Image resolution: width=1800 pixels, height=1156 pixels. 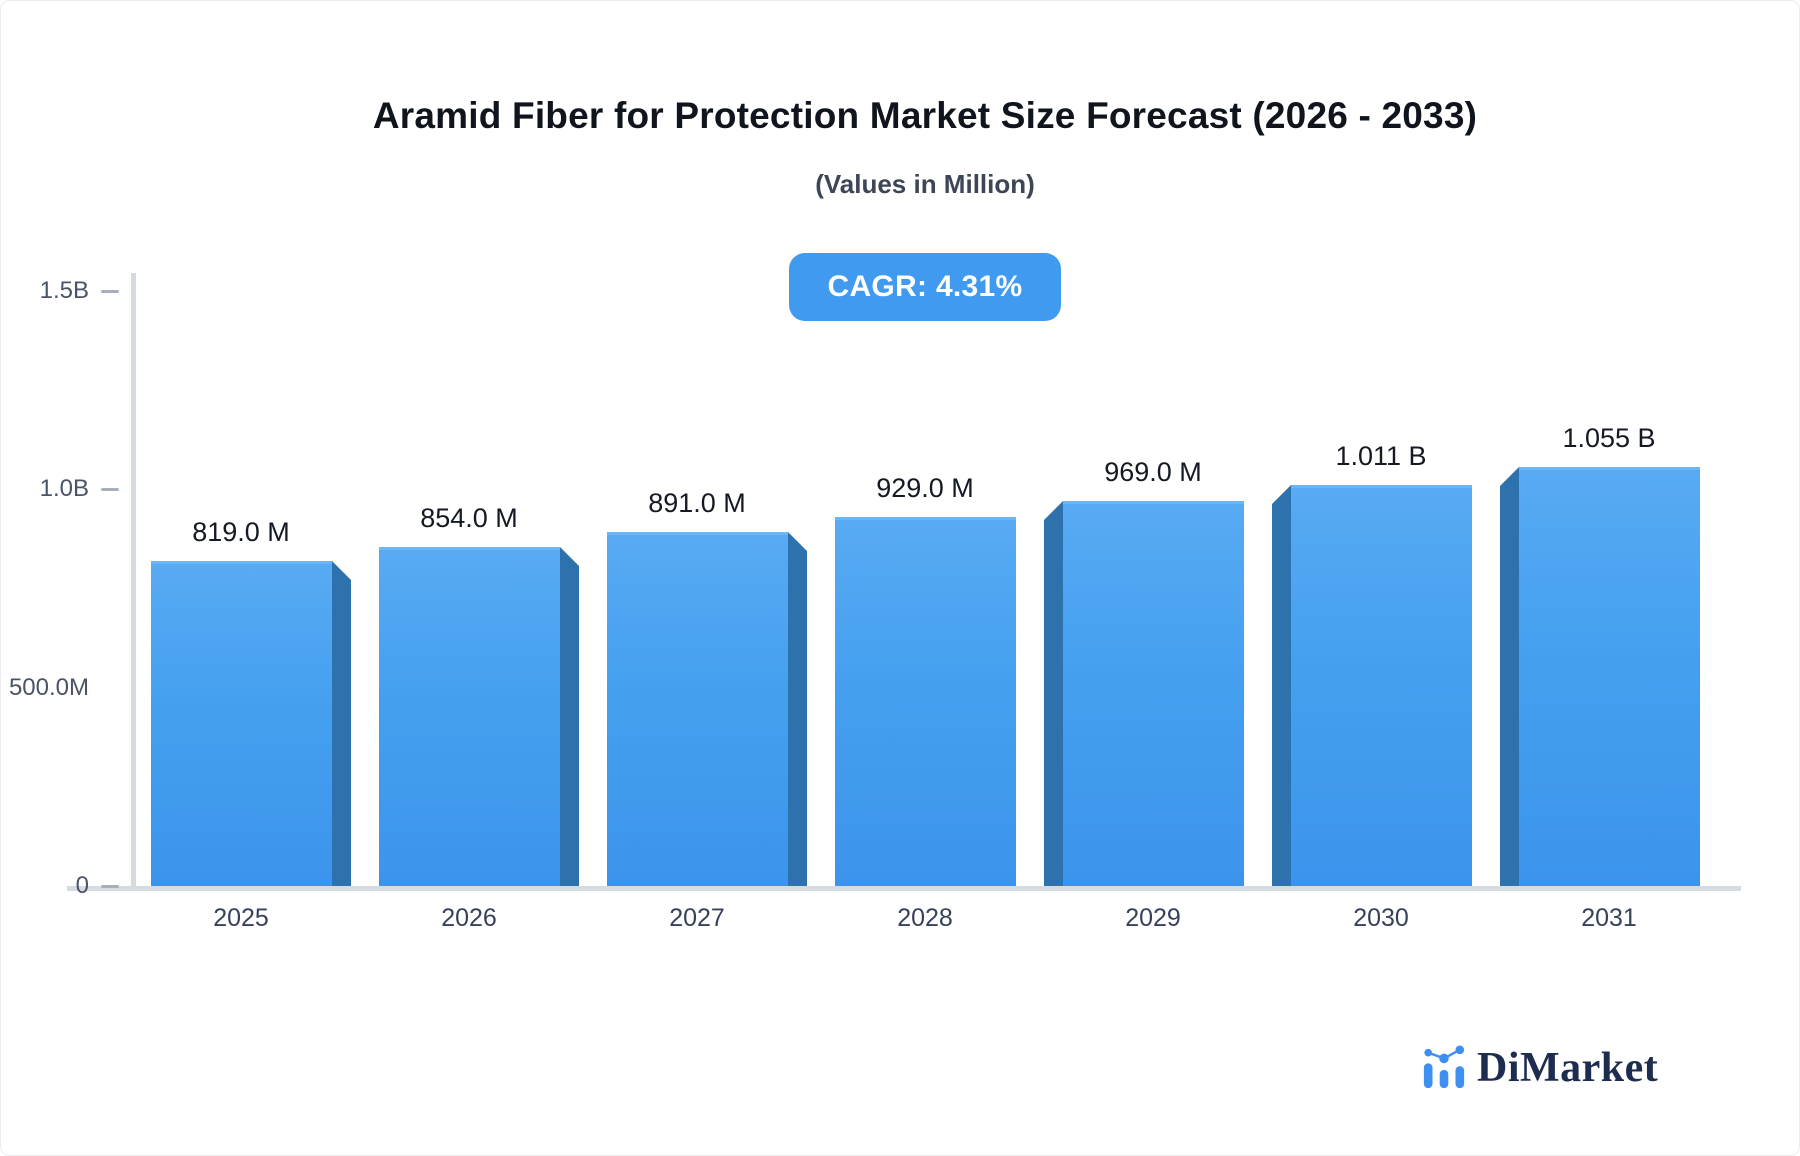 What do you see at coordinates (1381, 456) in the screenshot?
I see `bar-value-label: 1.011 B` at bounding box center [1381, 456].